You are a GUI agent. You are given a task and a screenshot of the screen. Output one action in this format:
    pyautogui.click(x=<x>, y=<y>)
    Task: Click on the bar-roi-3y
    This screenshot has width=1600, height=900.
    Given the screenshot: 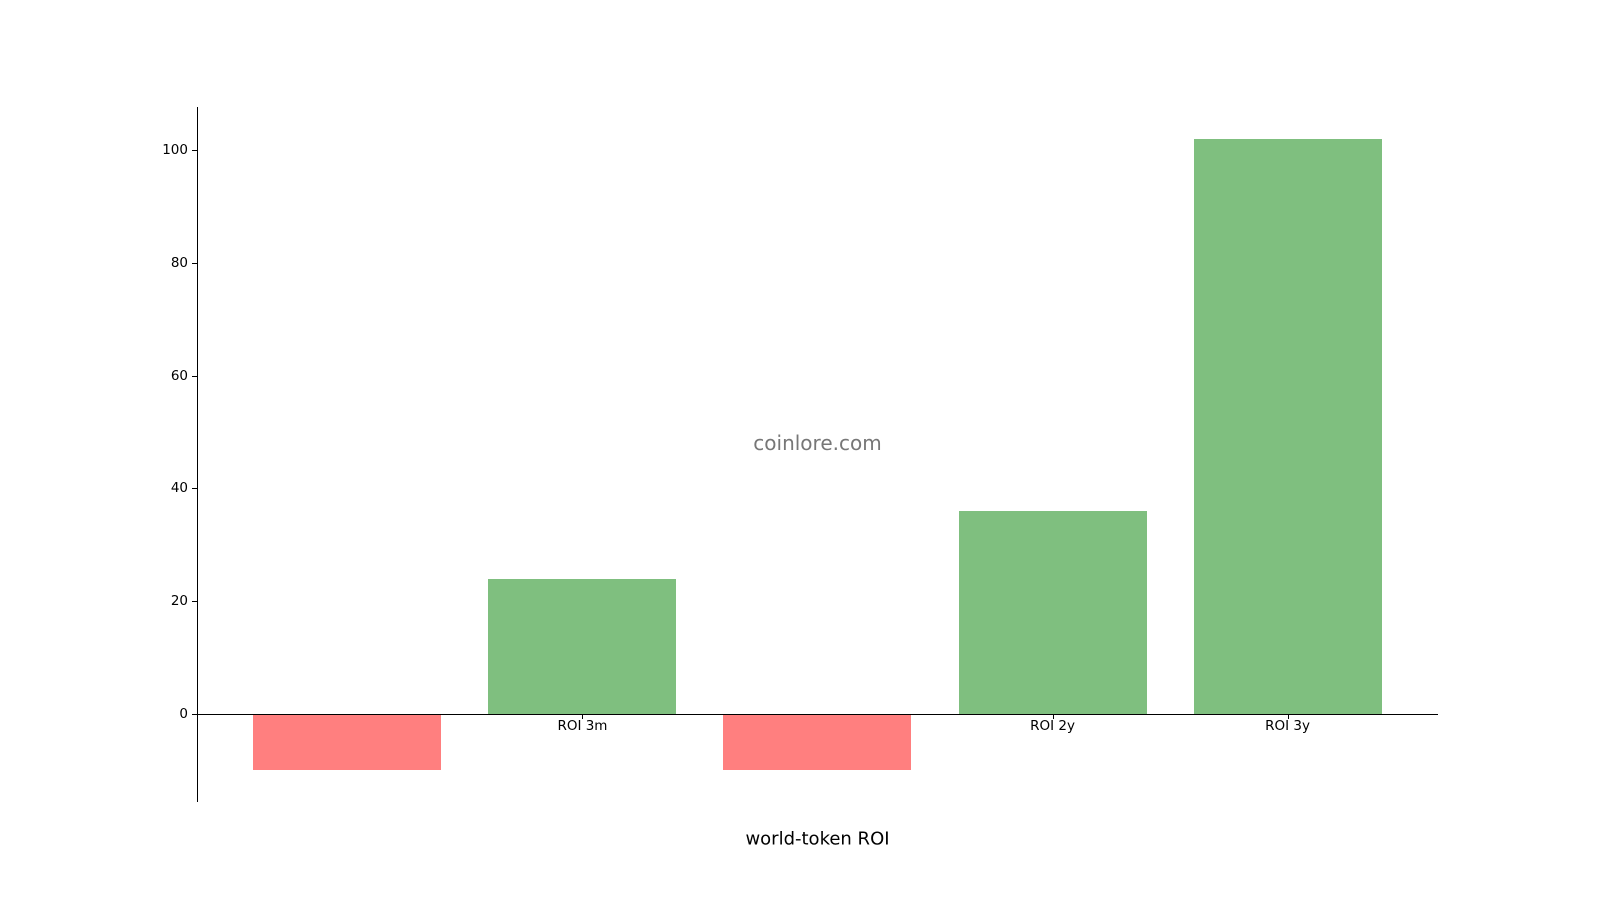 What is the action you would take?
    pyautogui.click(x=1288, y=426)
    